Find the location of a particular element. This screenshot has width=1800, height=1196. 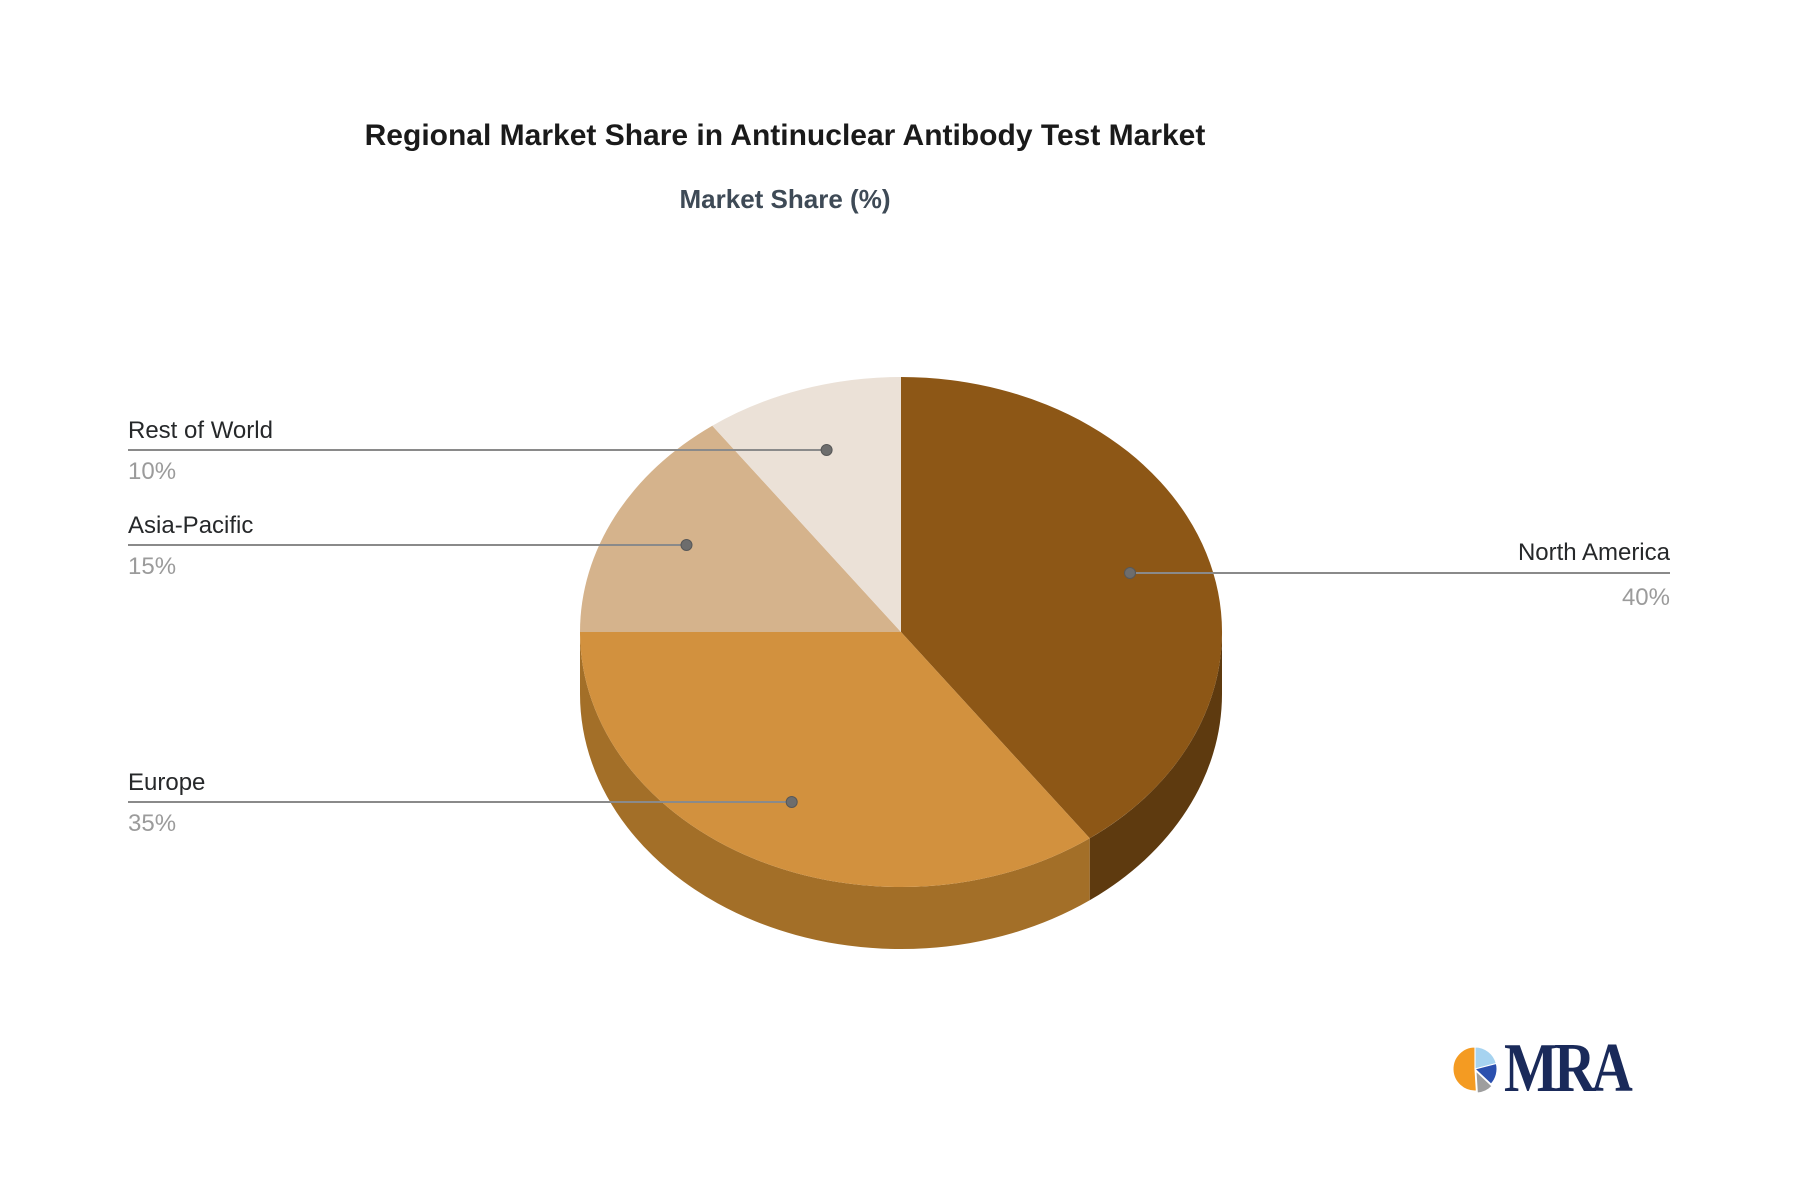

brand-logo: MRA is located at coordinates (1552, 1068).